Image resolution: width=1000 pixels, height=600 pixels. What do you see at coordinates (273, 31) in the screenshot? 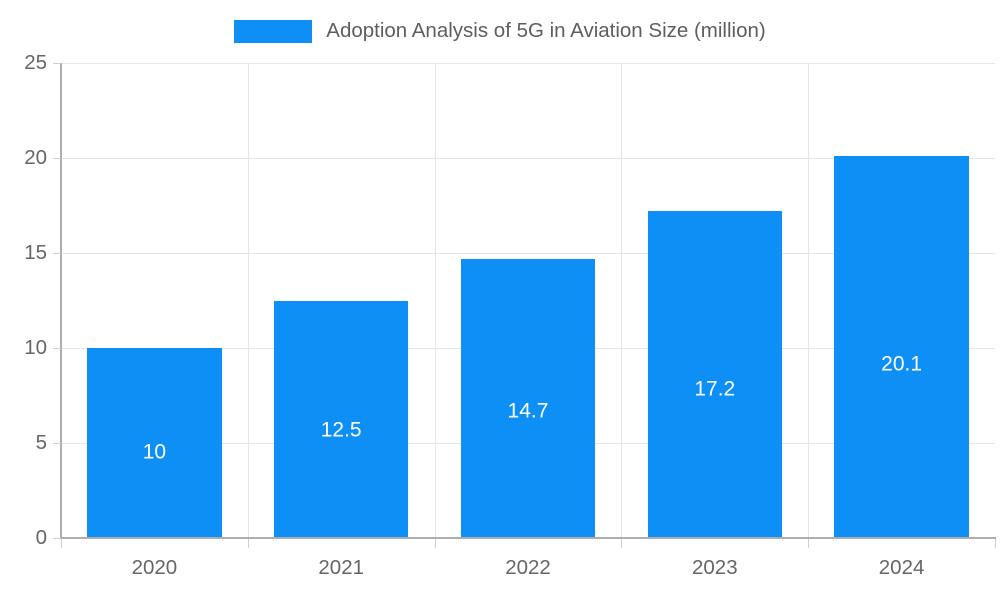
I see `legend-color-swatch` at bounding box center [273, 31].